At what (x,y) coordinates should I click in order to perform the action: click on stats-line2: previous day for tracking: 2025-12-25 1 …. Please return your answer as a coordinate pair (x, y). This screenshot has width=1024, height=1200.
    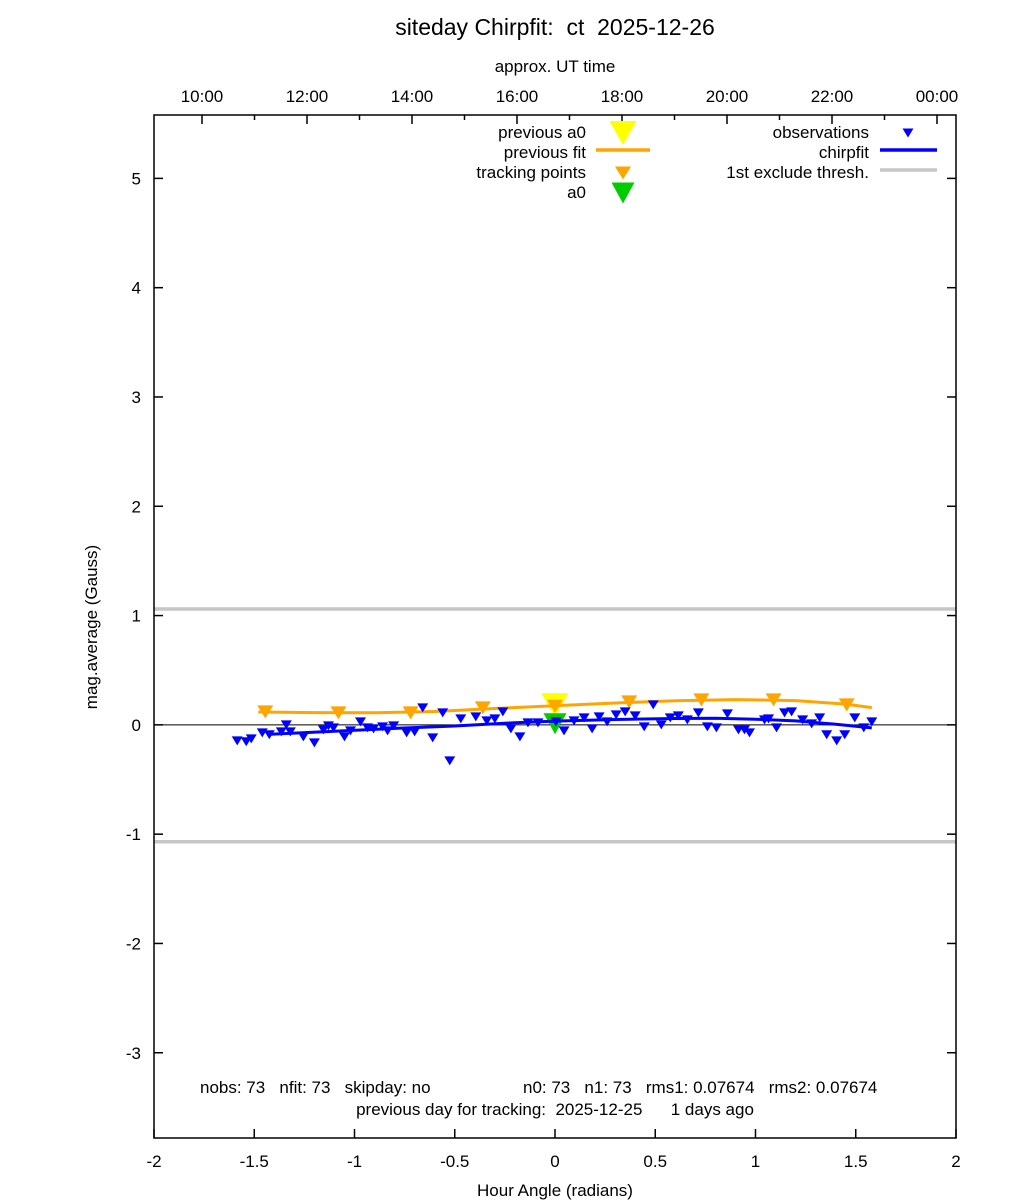
    Looking at the image, I should click on (555, 1109).